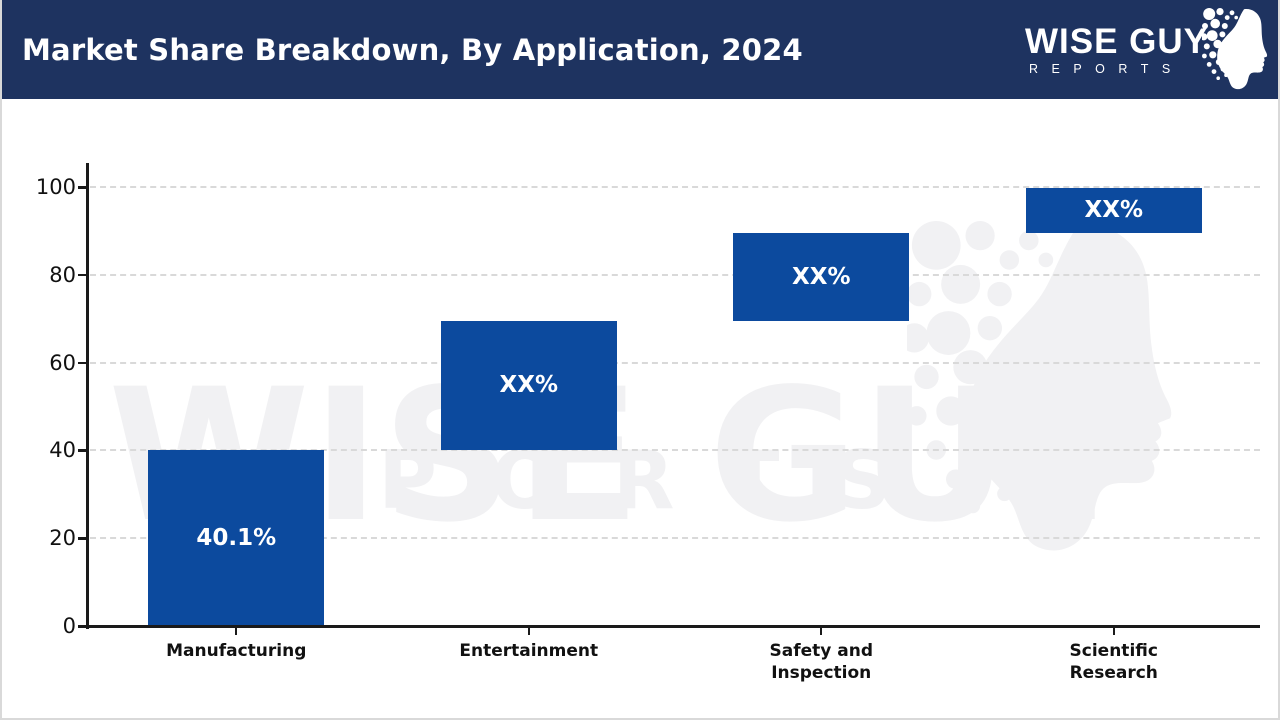  Describe the element at coordinates (62, 538) in the screenshot. I see `y-tick-label: 20` at that location.